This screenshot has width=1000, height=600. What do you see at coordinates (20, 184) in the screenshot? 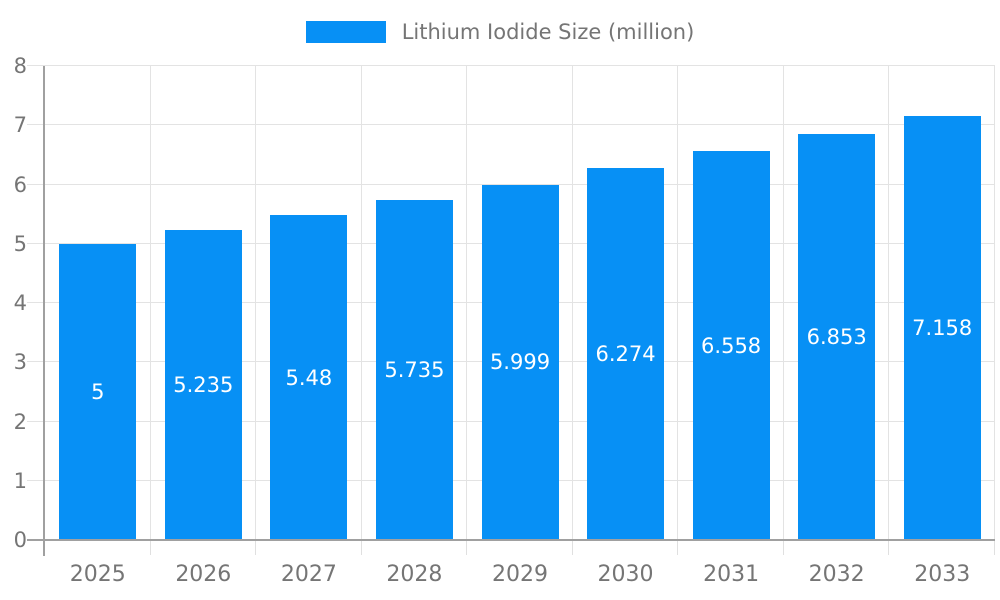
I see `y-tick-label: 6` at bounding box center [20, 184].